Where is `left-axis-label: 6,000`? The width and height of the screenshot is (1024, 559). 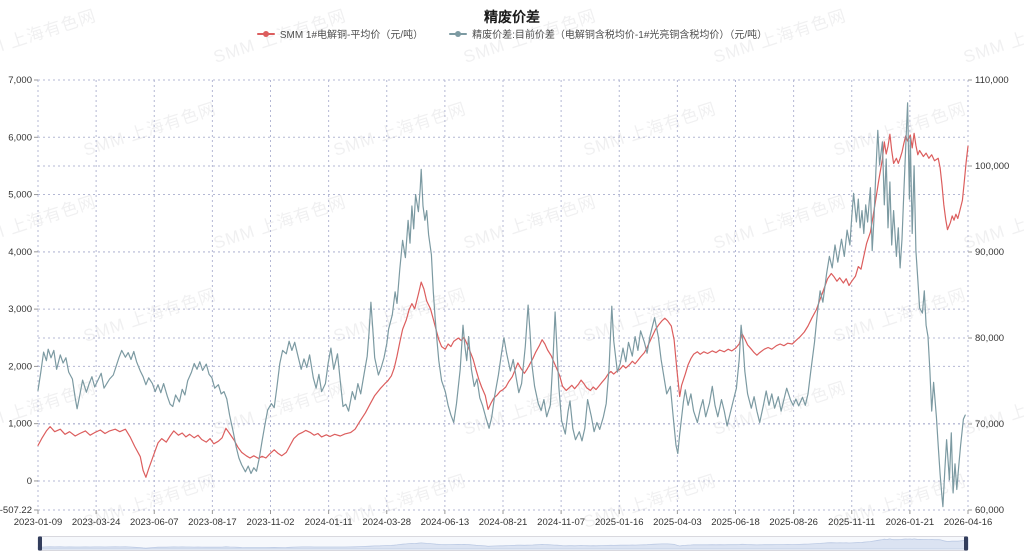 left-axis-label: 6,000 is located at coordinates (20, 137).